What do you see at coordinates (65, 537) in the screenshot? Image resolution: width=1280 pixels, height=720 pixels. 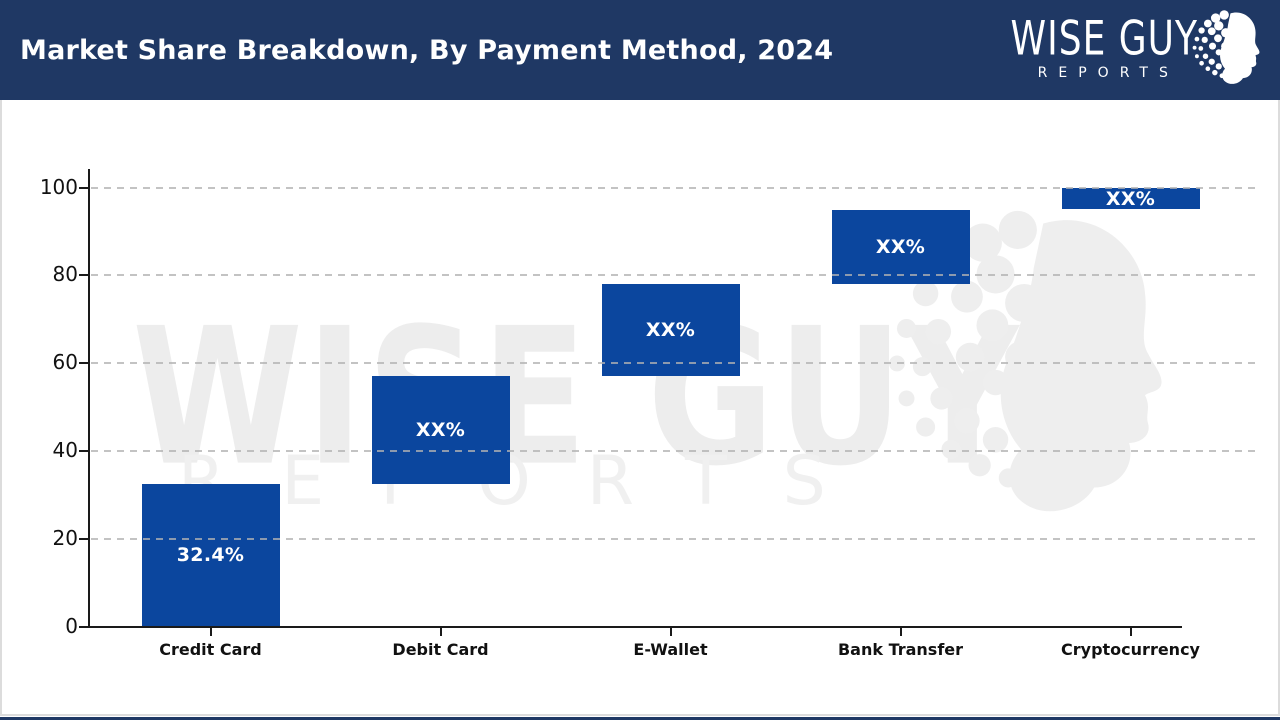 I see `y-tick-label: 20` at bounding box center [65, 537].